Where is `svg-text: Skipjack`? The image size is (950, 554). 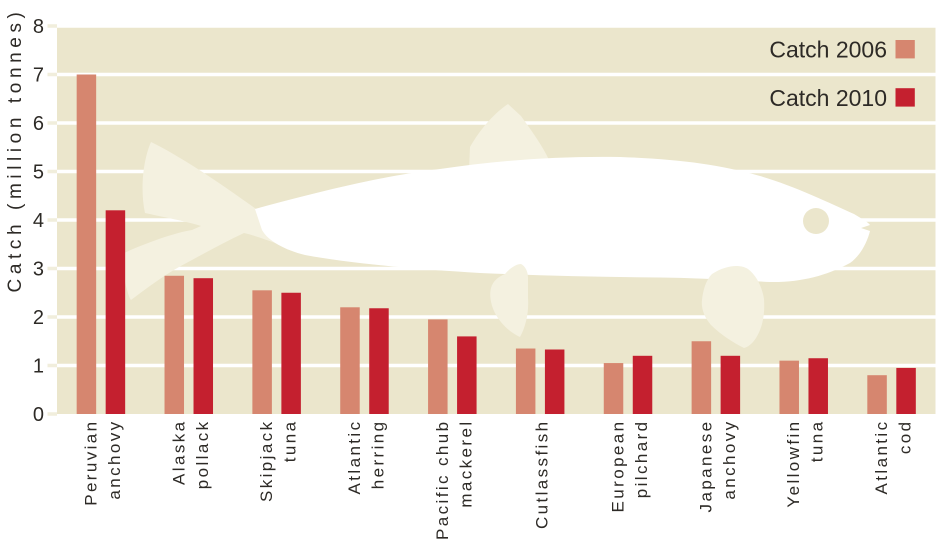
svg-text: Skipjack is located at coordinates (266, 461).